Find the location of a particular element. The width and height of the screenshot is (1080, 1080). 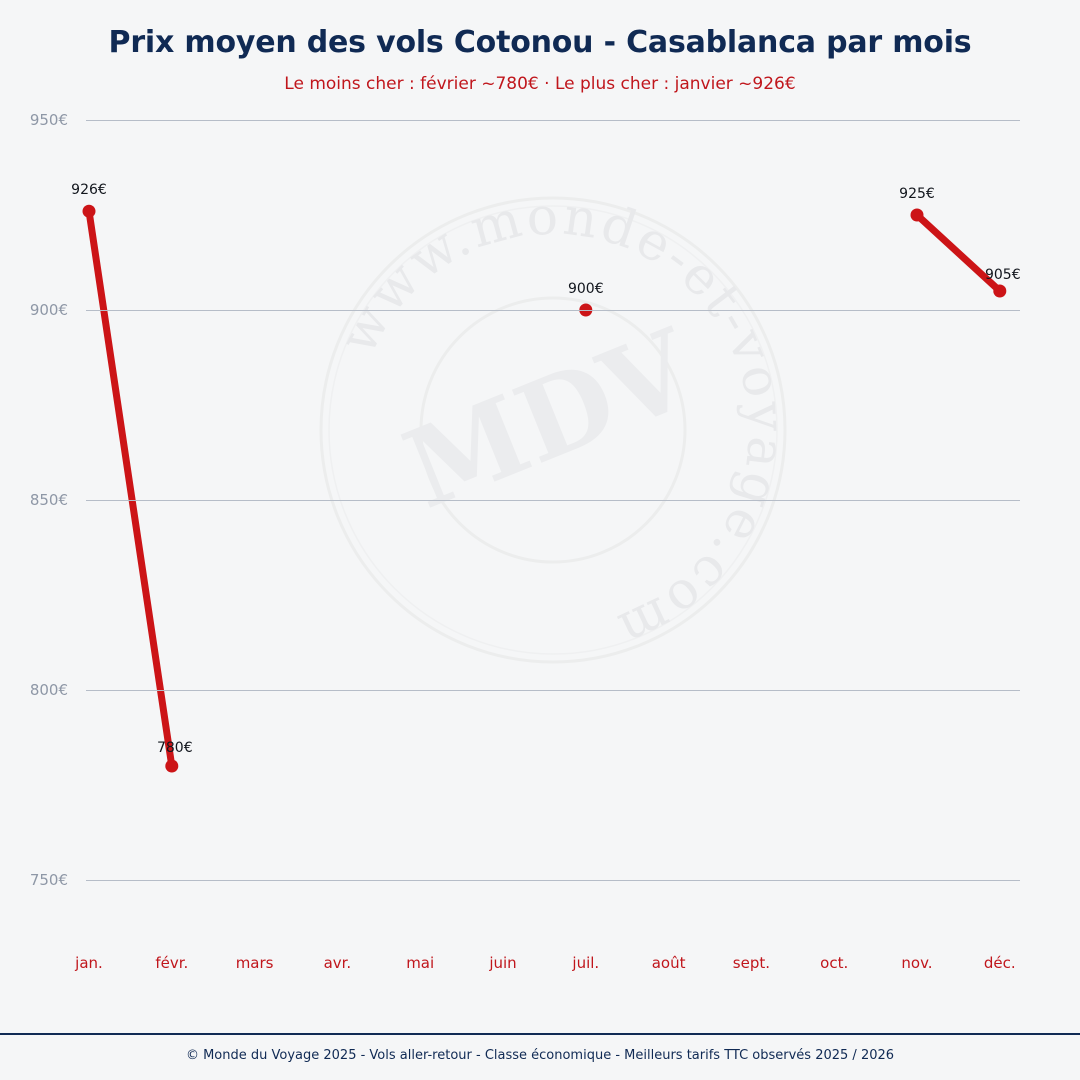

x-axis-tick-label: juil. is located at coordinates (586, 963).